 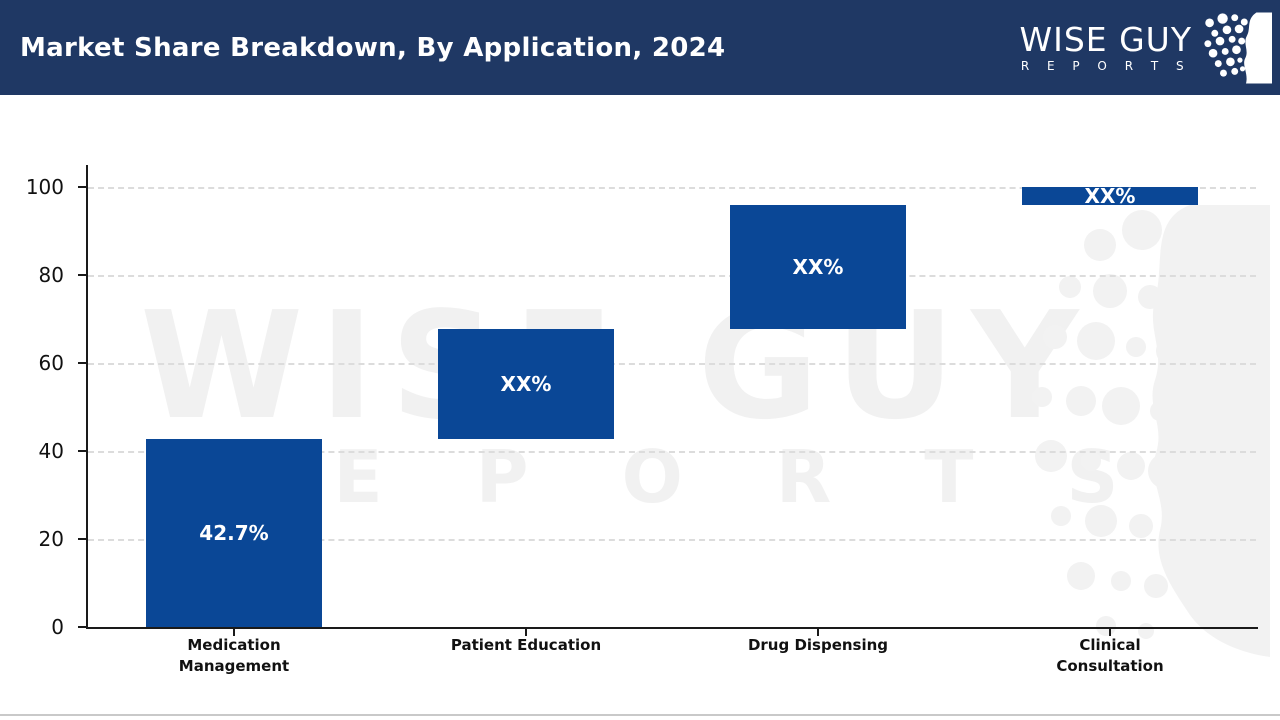 What do you see at coordinates (51, 539) in the screenshot?
I see `y-tick-label: 20` at bounding box center [51, 539].